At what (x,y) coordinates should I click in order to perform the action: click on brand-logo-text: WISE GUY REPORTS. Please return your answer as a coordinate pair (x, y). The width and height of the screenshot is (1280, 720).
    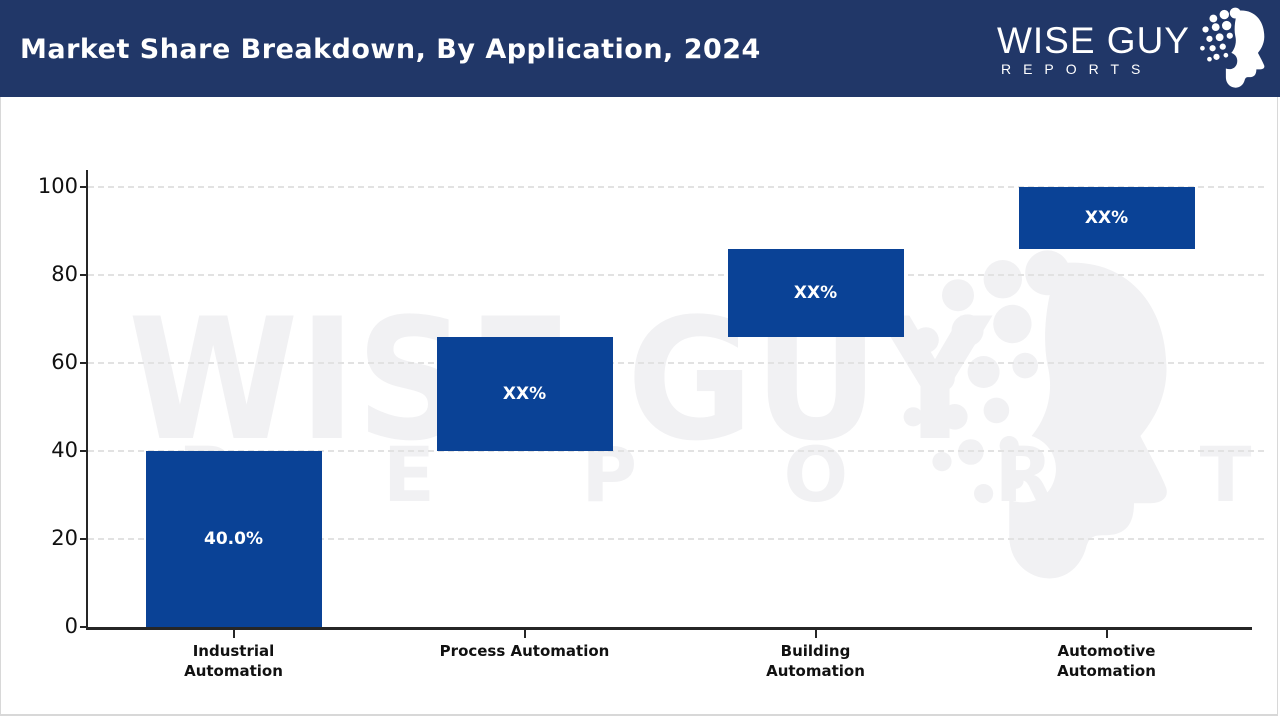
    Looking at the image, I should click on (1093, 48).